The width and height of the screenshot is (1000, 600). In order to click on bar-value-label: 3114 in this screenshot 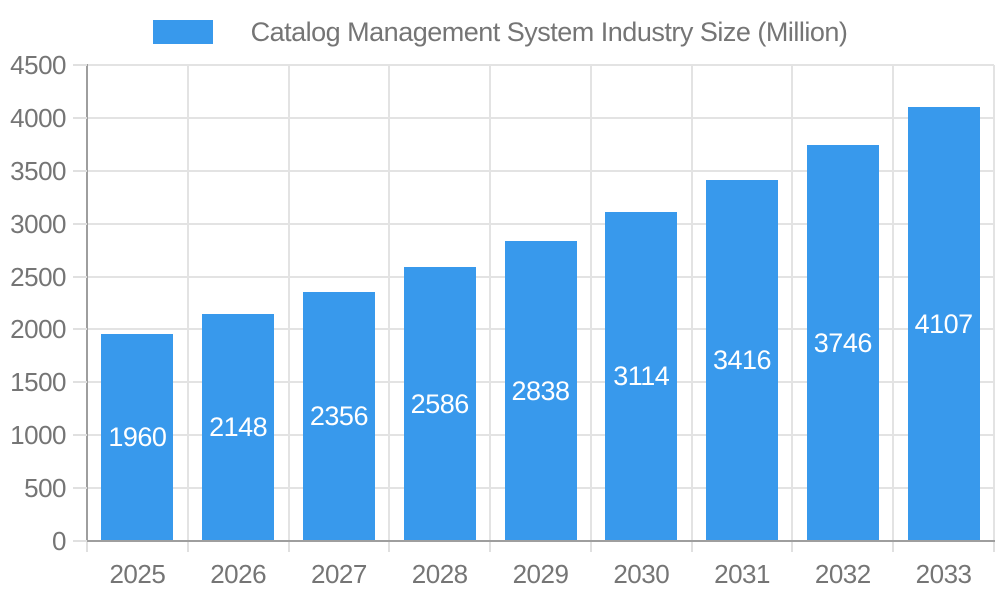, I will do `click(641, 376)`.